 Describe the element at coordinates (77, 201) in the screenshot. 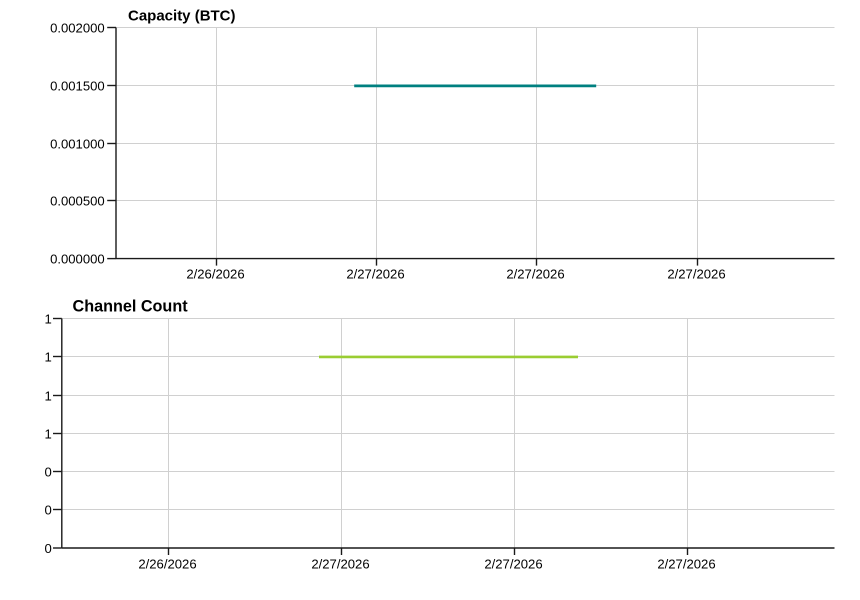

I see `svg-text: 0.000500` at that location.